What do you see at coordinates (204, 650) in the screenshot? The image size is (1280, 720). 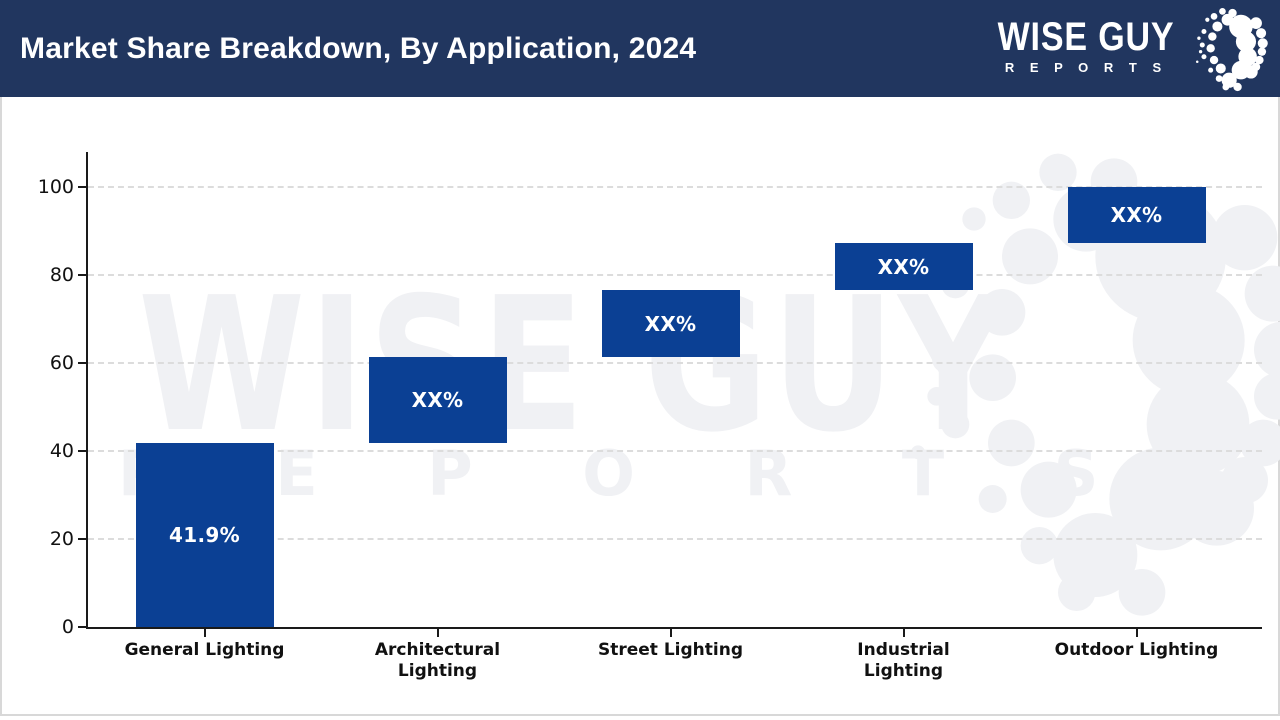 I see `x-category-label: General Lighting` at bounding box center [204, 650].